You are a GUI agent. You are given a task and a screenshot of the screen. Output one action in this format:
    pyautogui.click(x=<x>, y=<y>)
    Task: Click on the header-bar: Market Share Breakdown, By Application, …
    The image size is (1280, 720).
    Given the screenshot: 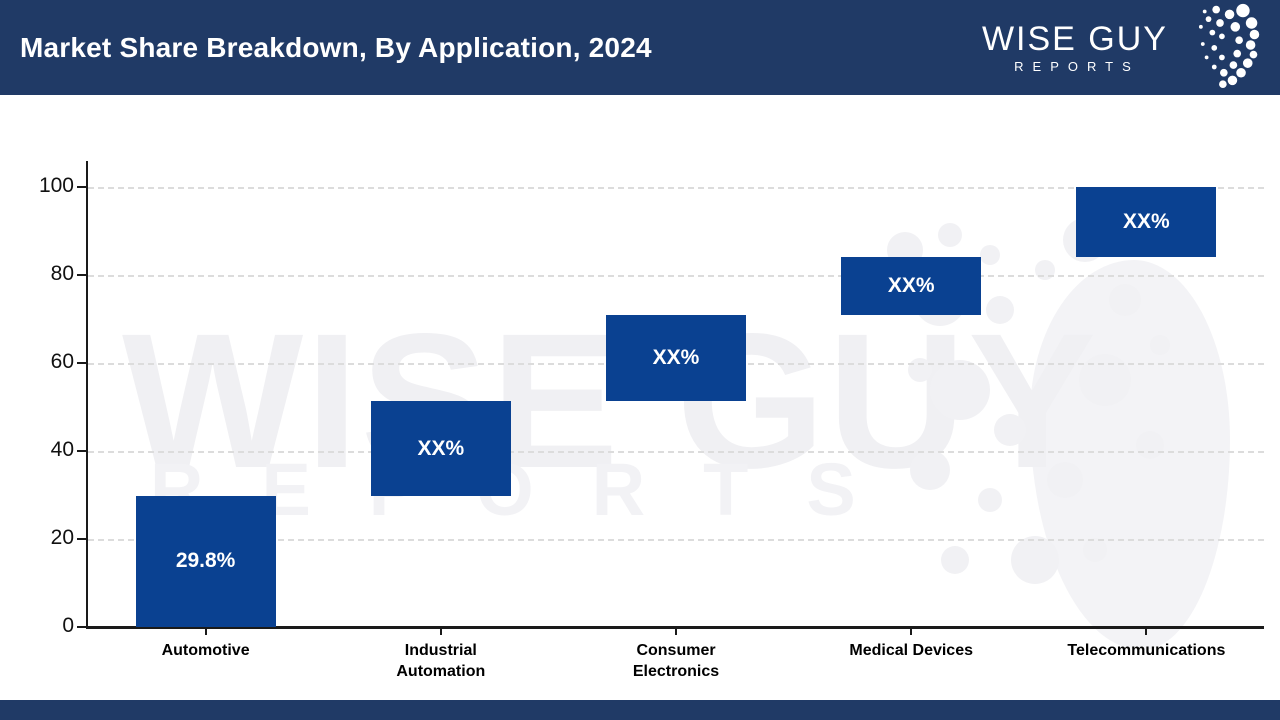 What is the action you would take?
    pyautogui.click(x=640, y=47)
    